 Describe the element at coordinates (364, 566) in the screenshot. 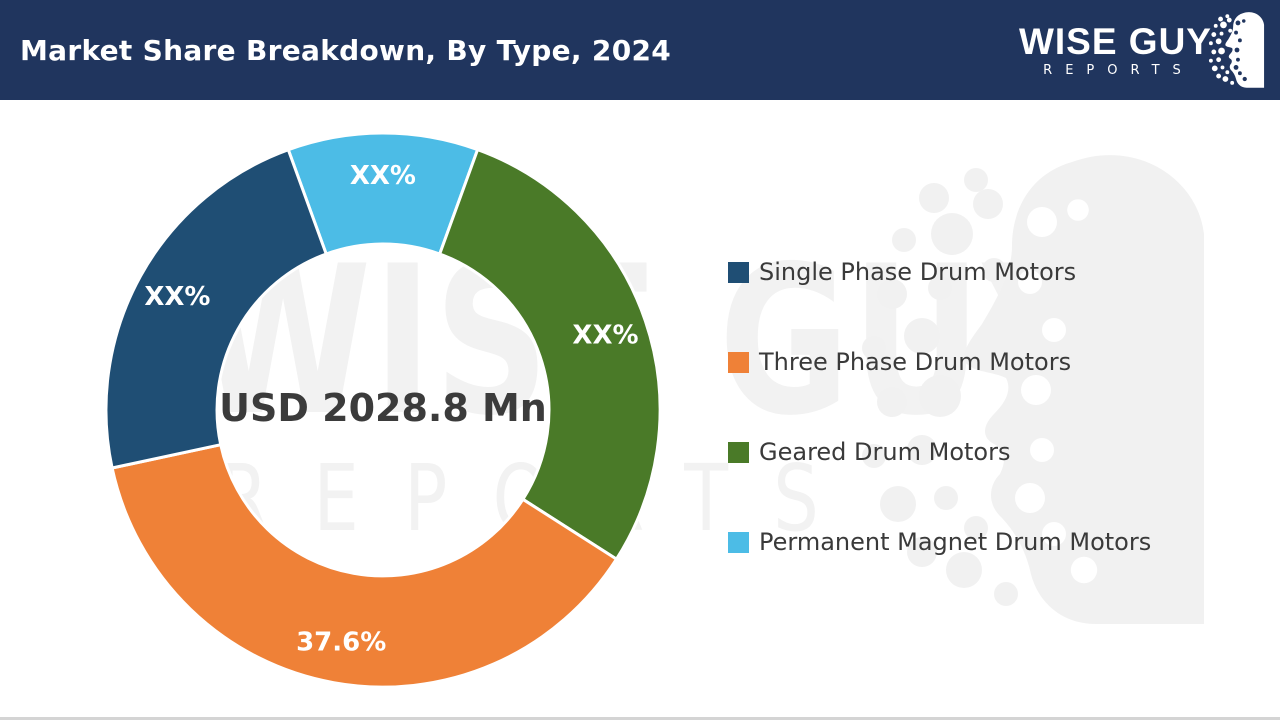

I see `donut-segment-three-phase-drum-motors` at that location.